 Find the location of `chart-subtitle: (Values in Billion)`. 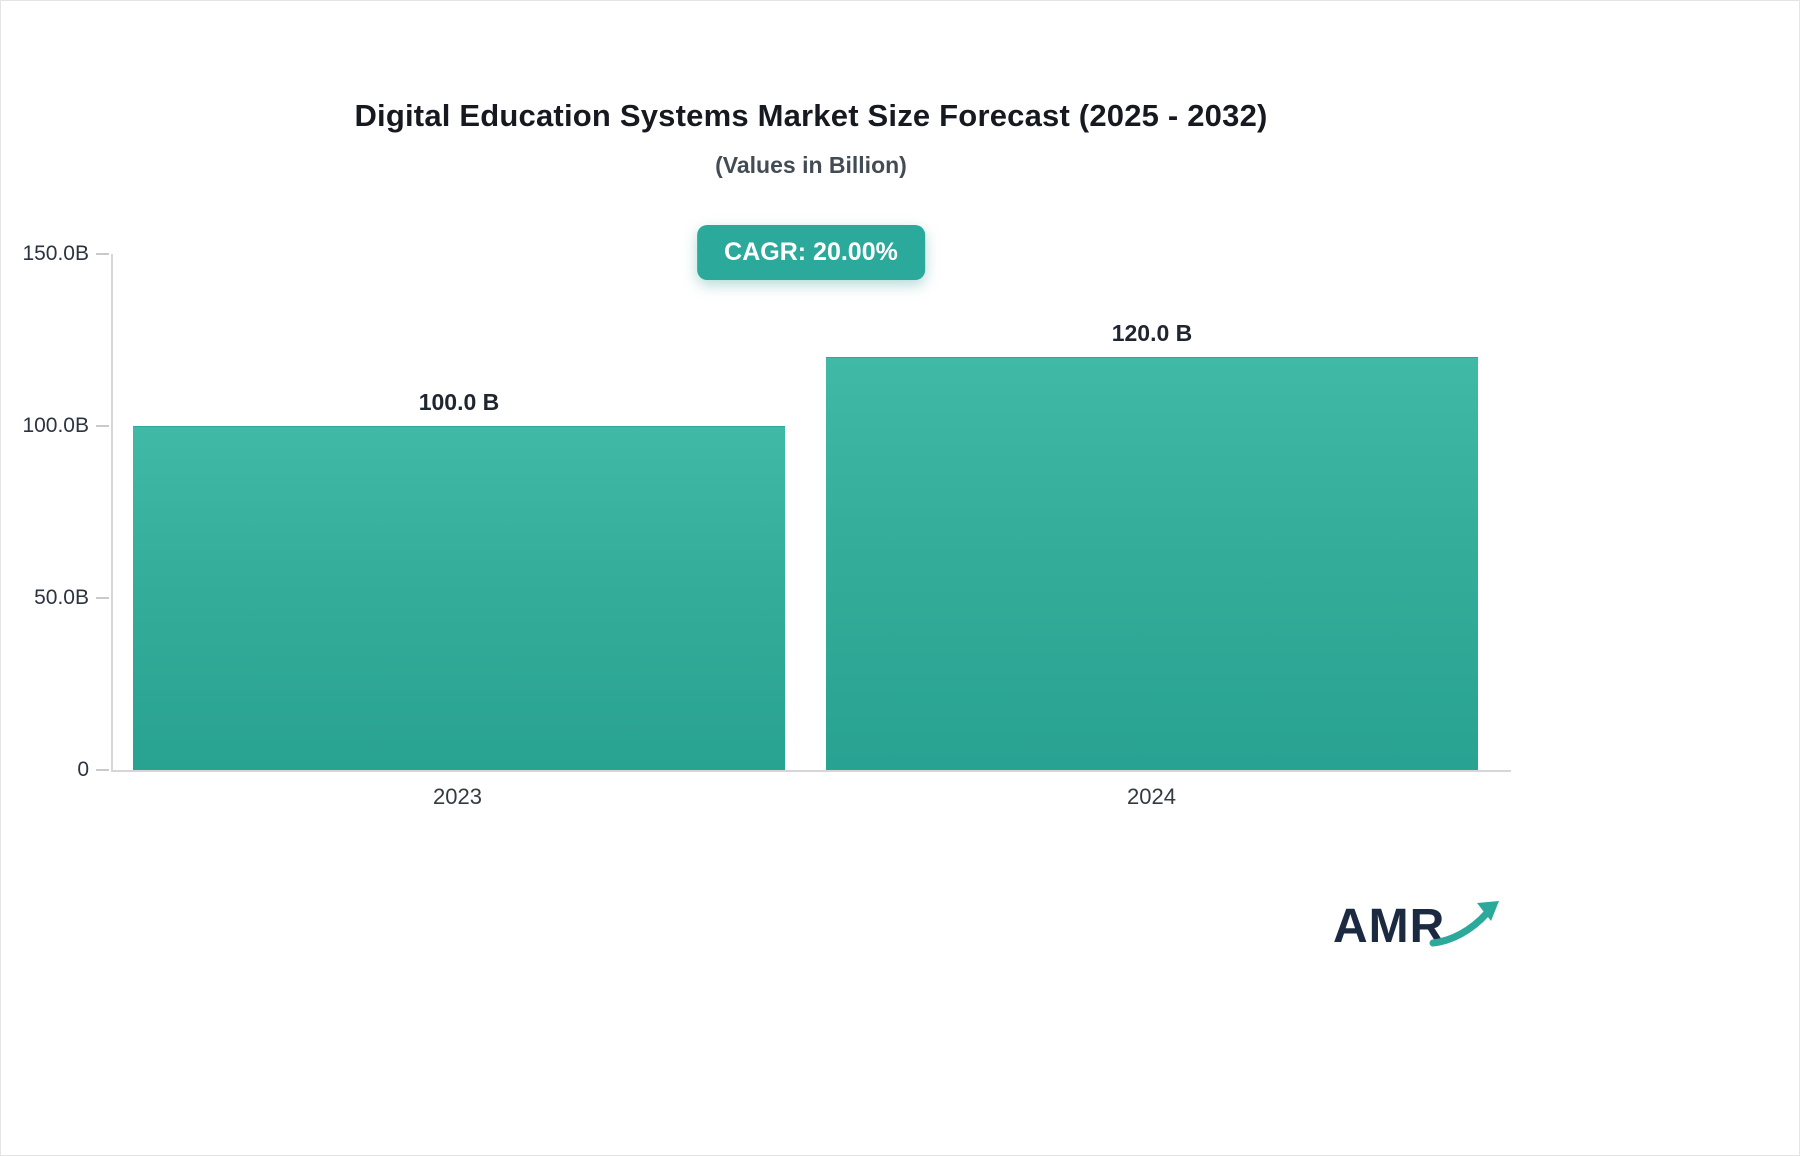

chart-subtitle: (Values in Billion) is located at coordinates (811, 165).